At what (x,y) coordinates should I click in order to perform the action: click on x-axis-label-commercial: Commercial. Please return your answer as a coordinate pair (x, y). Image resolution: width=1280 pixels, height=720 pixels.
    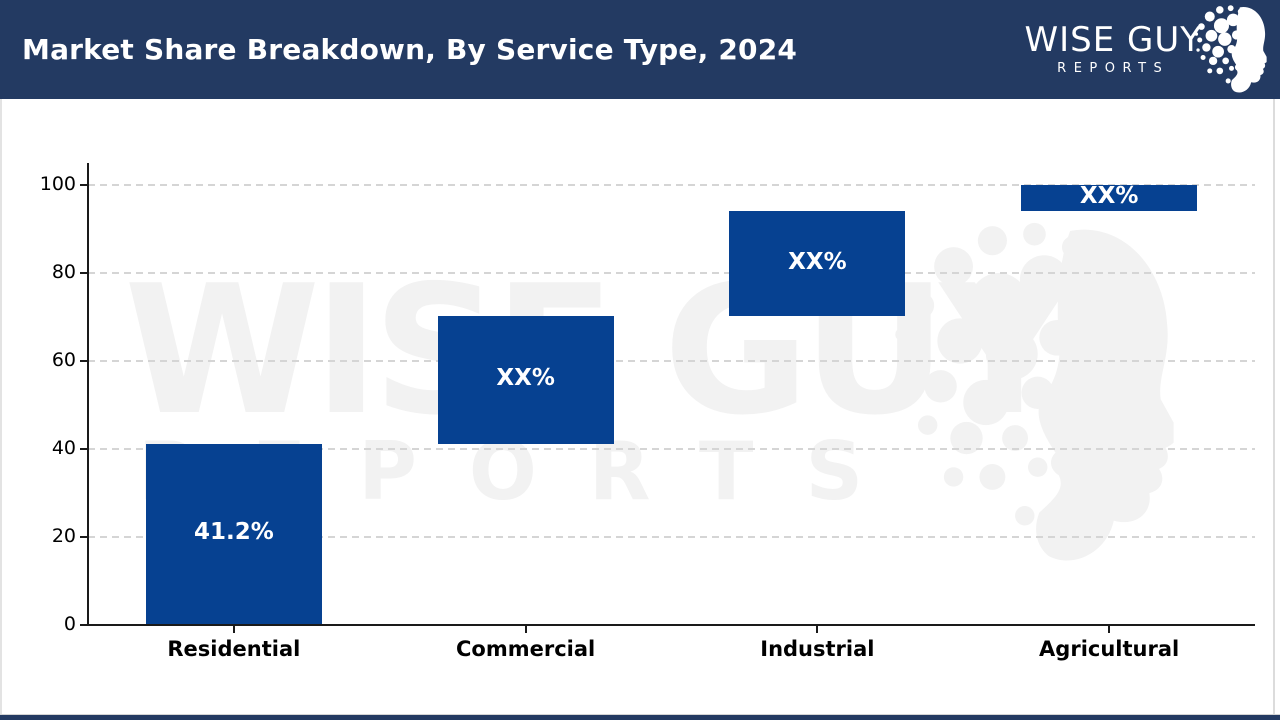
    Looking at the image, I should click on (526, 649).